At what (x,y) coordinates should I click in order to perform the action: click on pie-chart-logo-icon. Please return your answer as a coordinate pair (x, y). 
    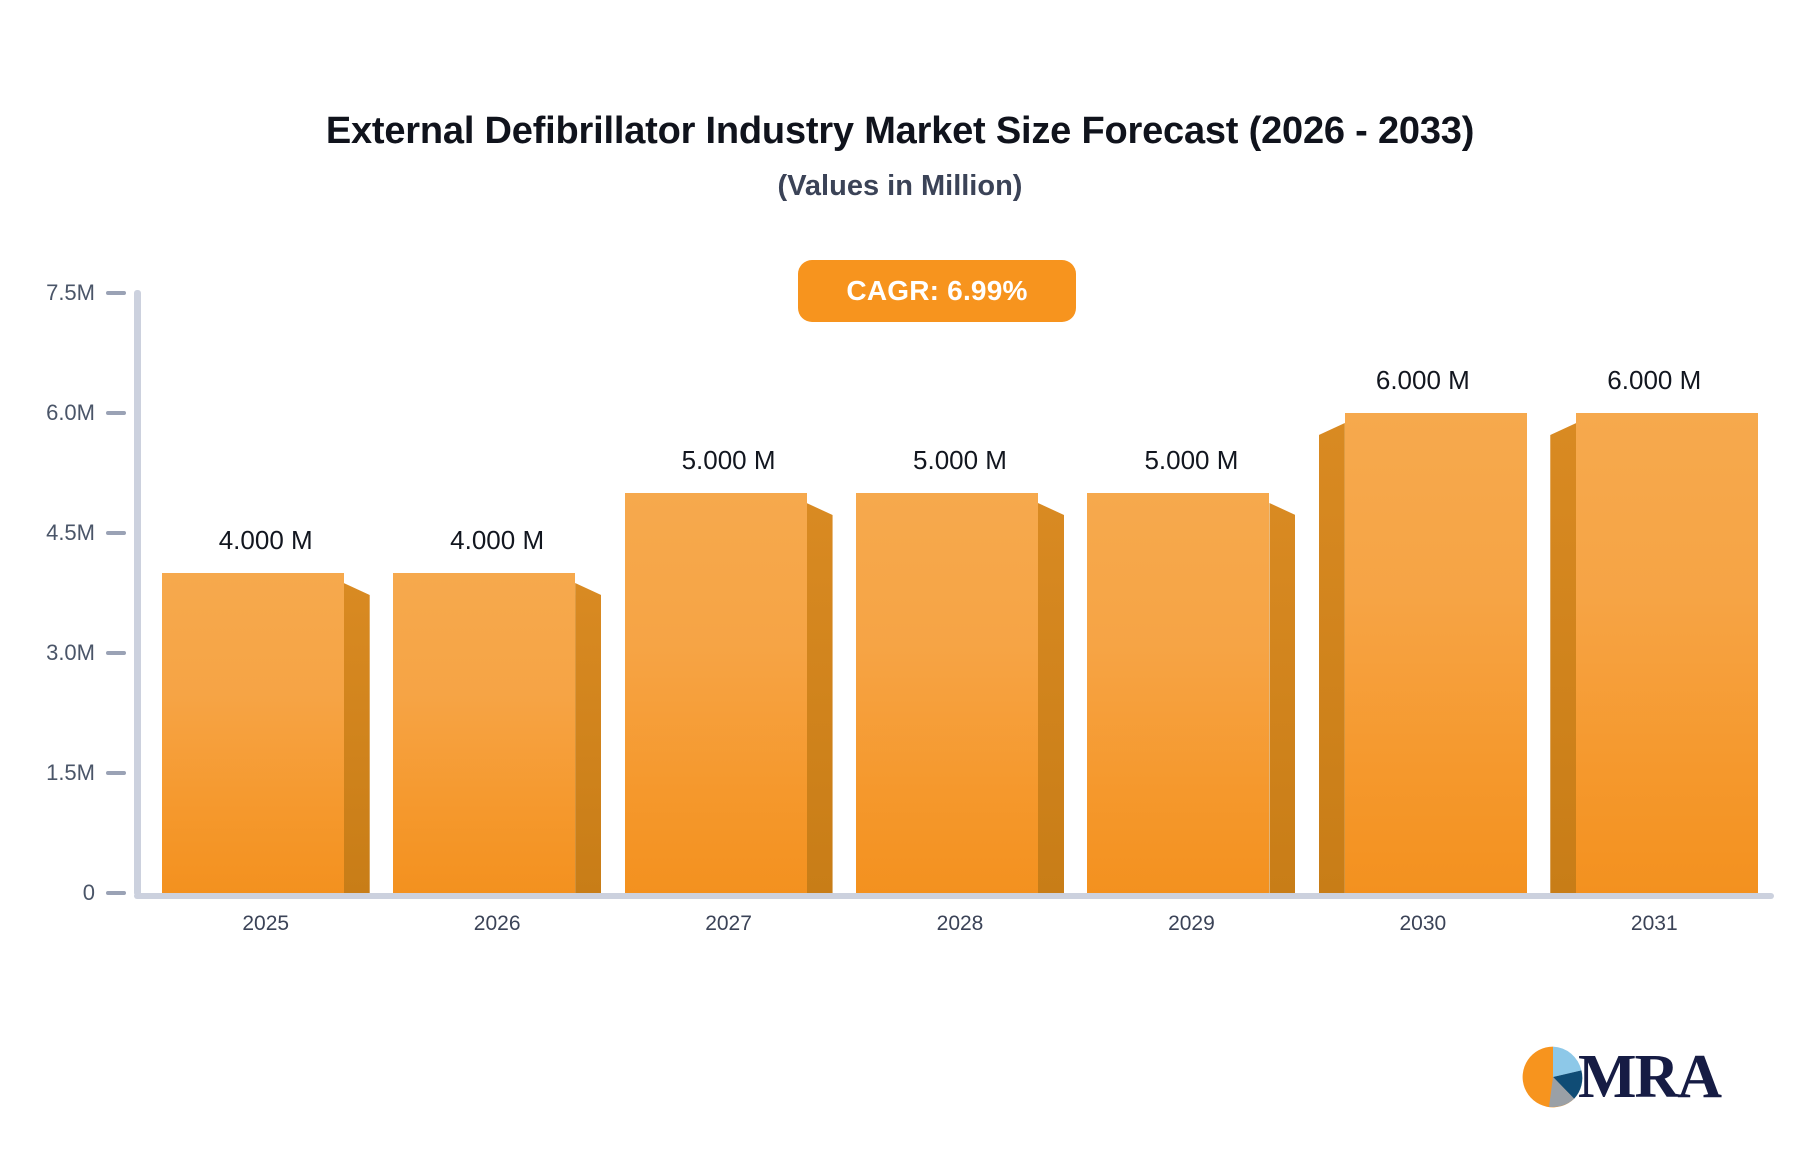
    Looking at the image, I should click on (1552, 1077).